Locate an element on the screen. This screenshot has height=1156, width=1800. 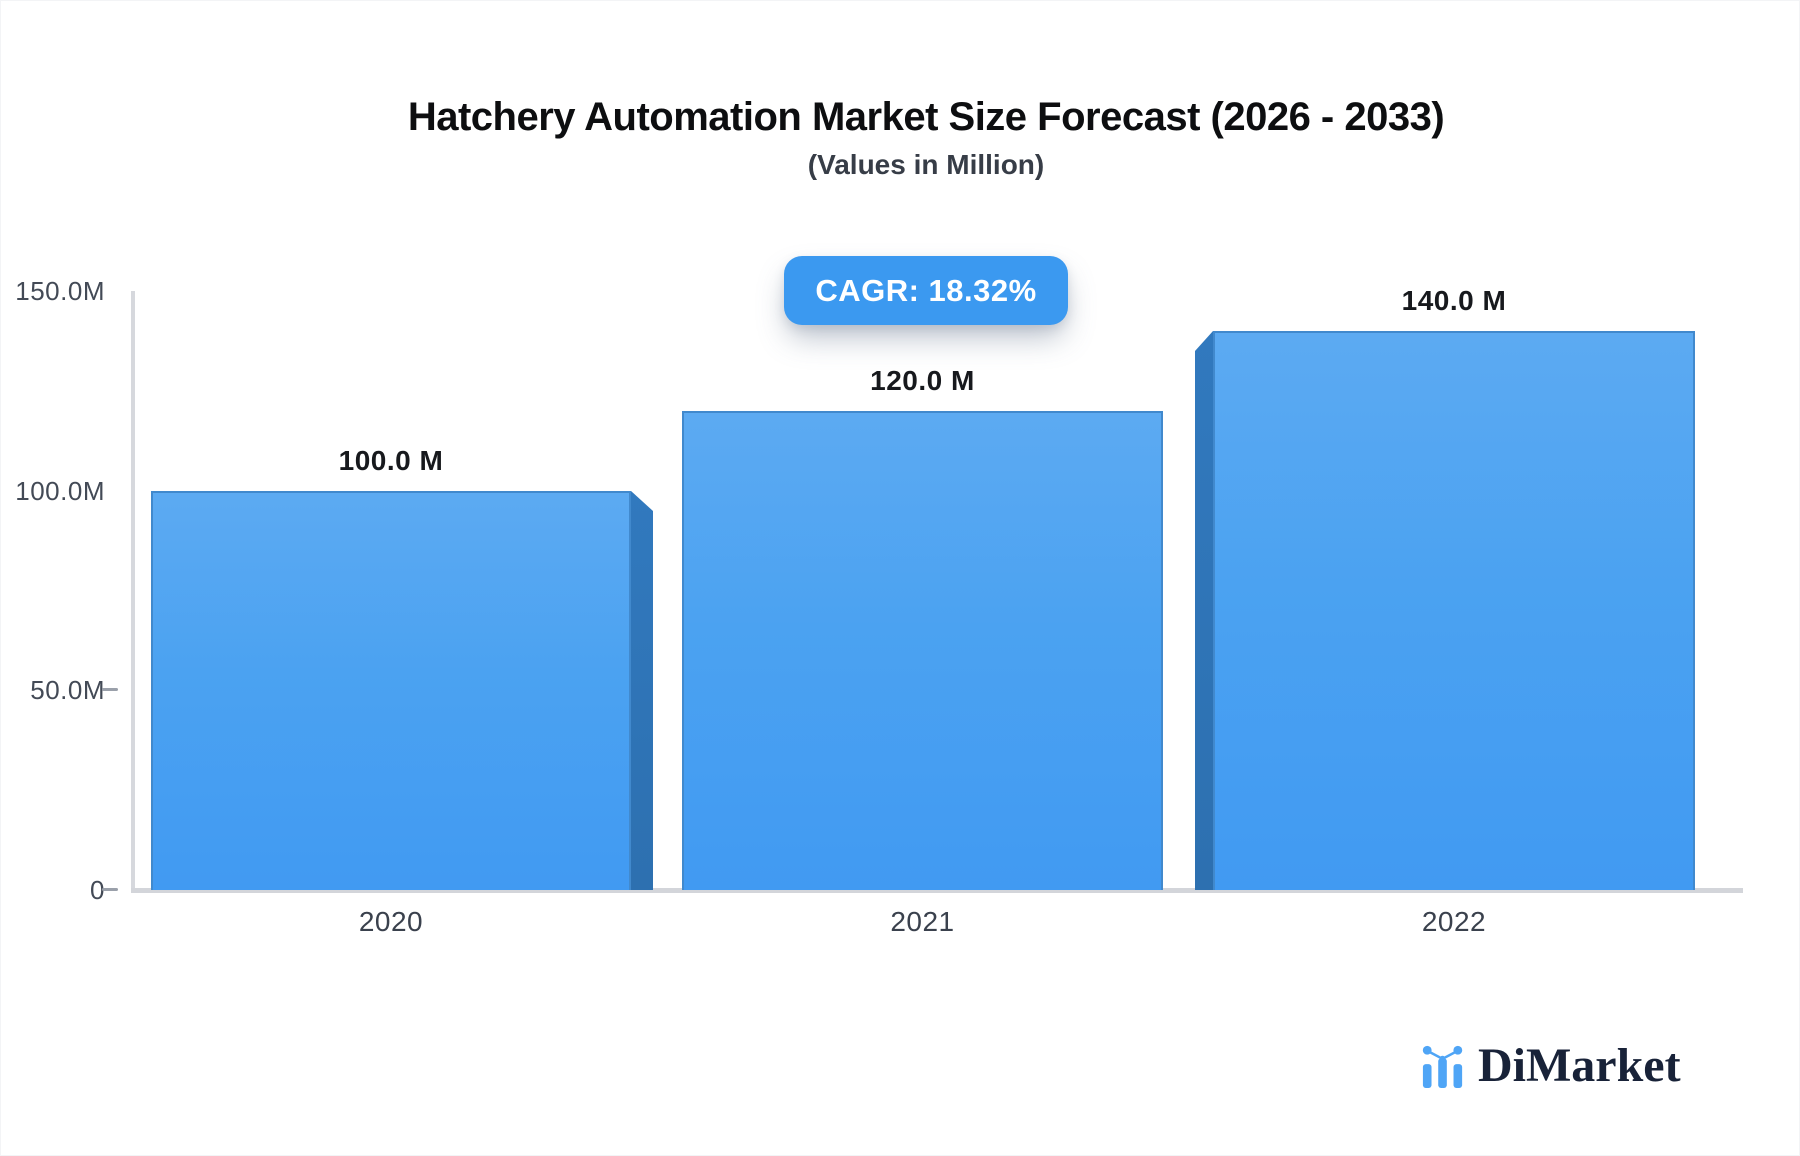
mini-bar-chart-icon is located at coordinates (1443, 1066).